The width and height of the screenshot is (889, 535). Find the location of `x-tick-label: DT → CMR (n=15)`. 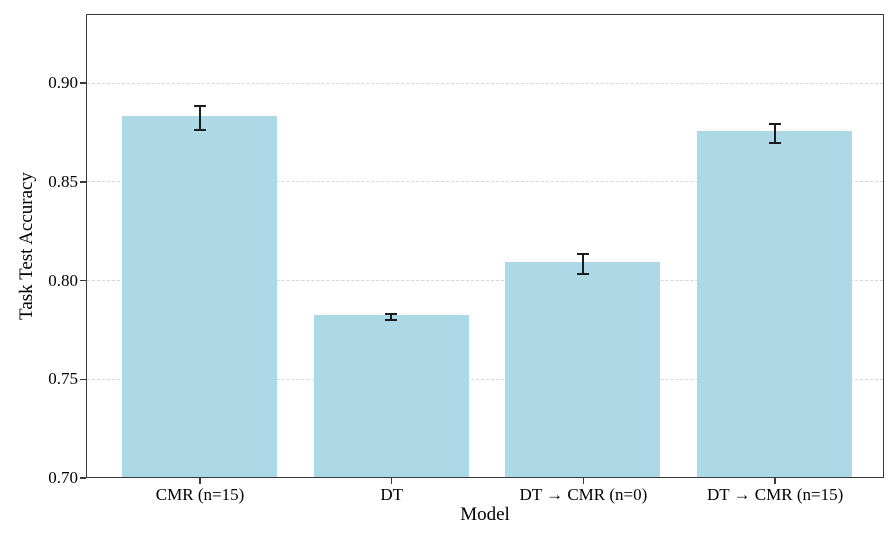

x-tick-label: DT → CMR (n=15) is located at coordinates (775, 494).